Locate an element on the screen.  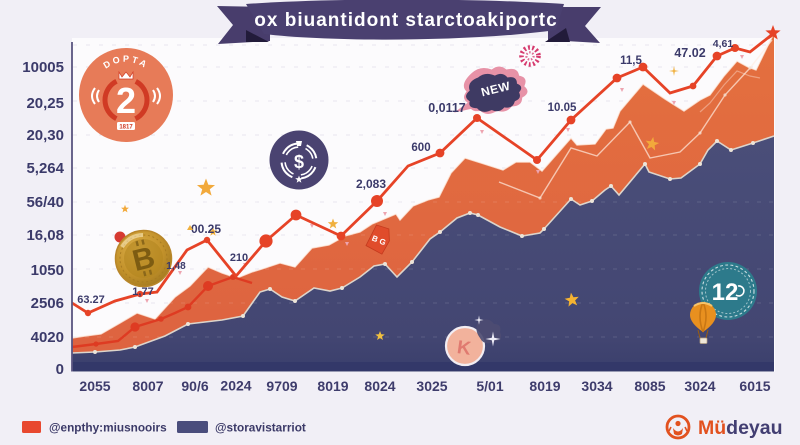
svg-text: 12 is located at coordinates (725, 292).